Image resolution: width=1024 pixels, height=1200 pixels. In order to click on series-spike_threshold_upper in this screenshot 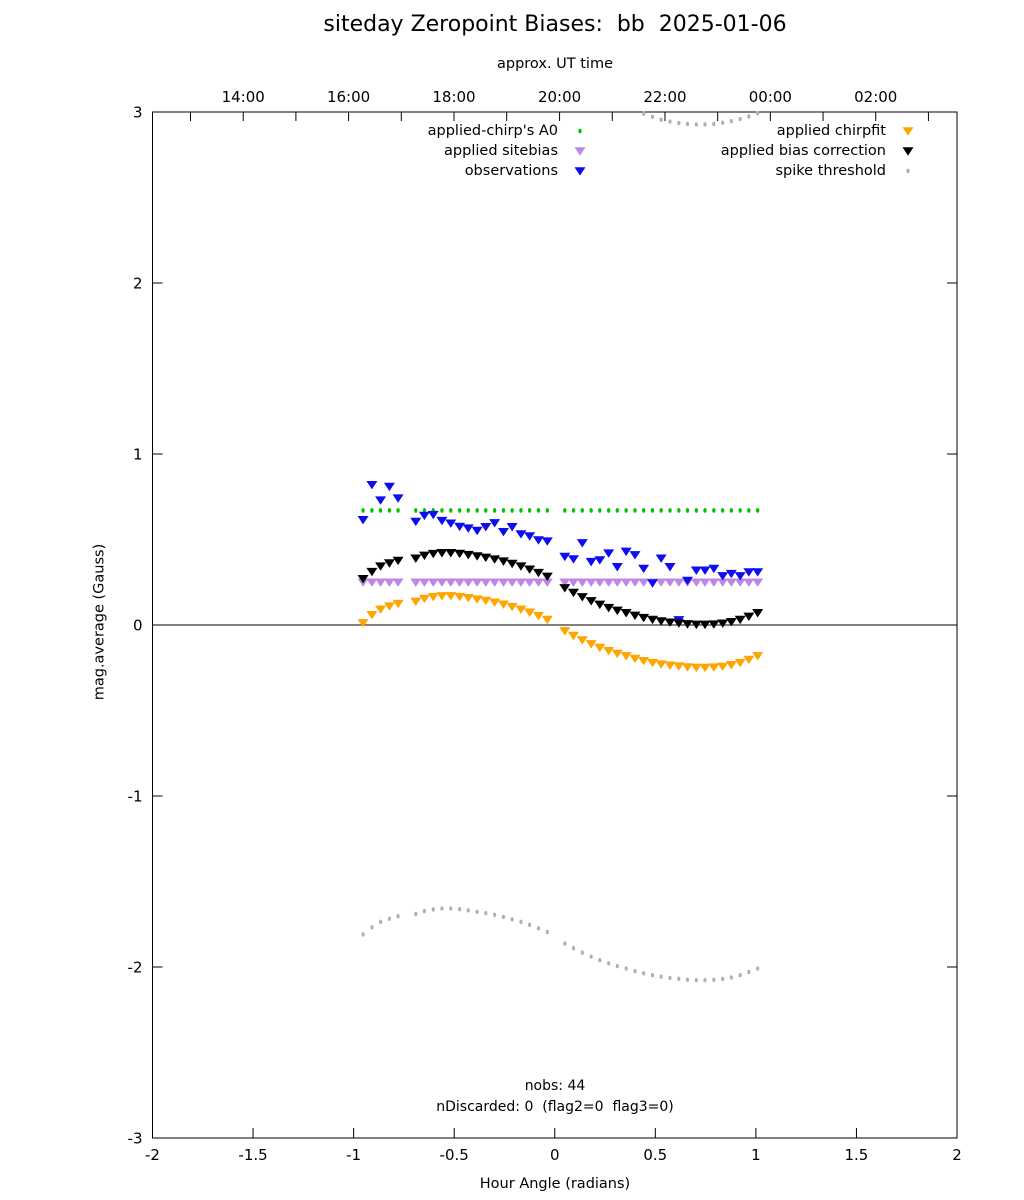, I will do `click(701, 118)`.